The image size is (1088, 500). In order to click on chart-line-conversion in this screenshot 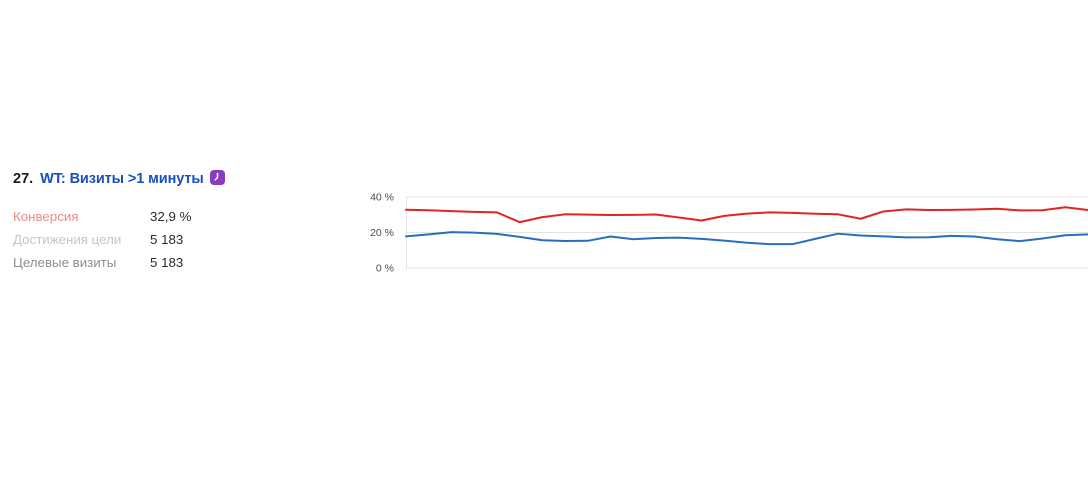, I will do `click(746, 215)`.